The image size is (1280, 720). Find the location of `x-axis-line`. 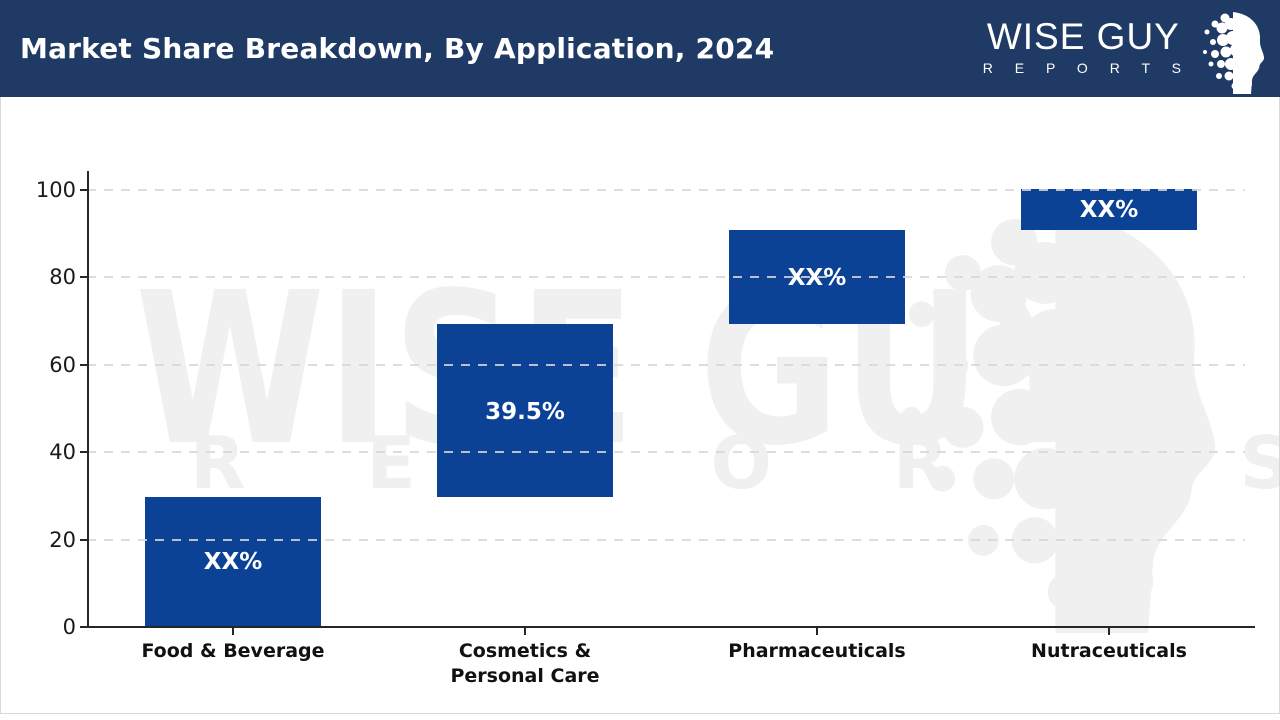

x-axis-line is located at coordinates (671, 627).